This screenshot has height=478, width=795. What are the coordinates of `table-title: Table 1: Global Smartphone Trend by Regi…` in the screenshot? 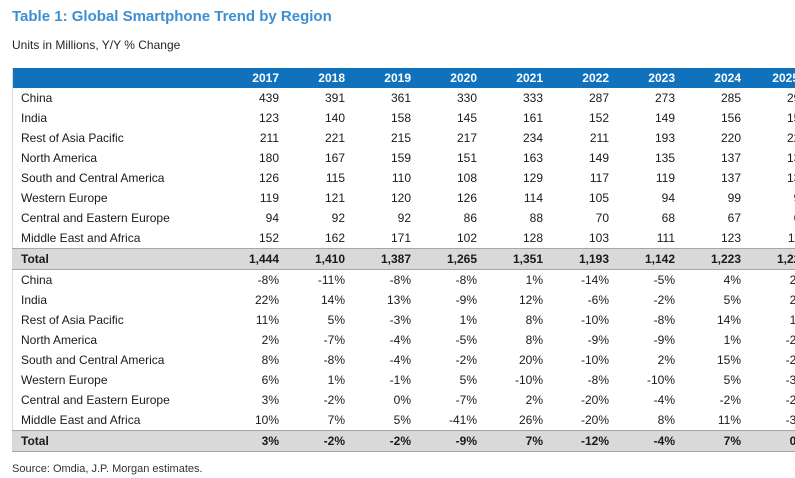 It's located at (172, 16).